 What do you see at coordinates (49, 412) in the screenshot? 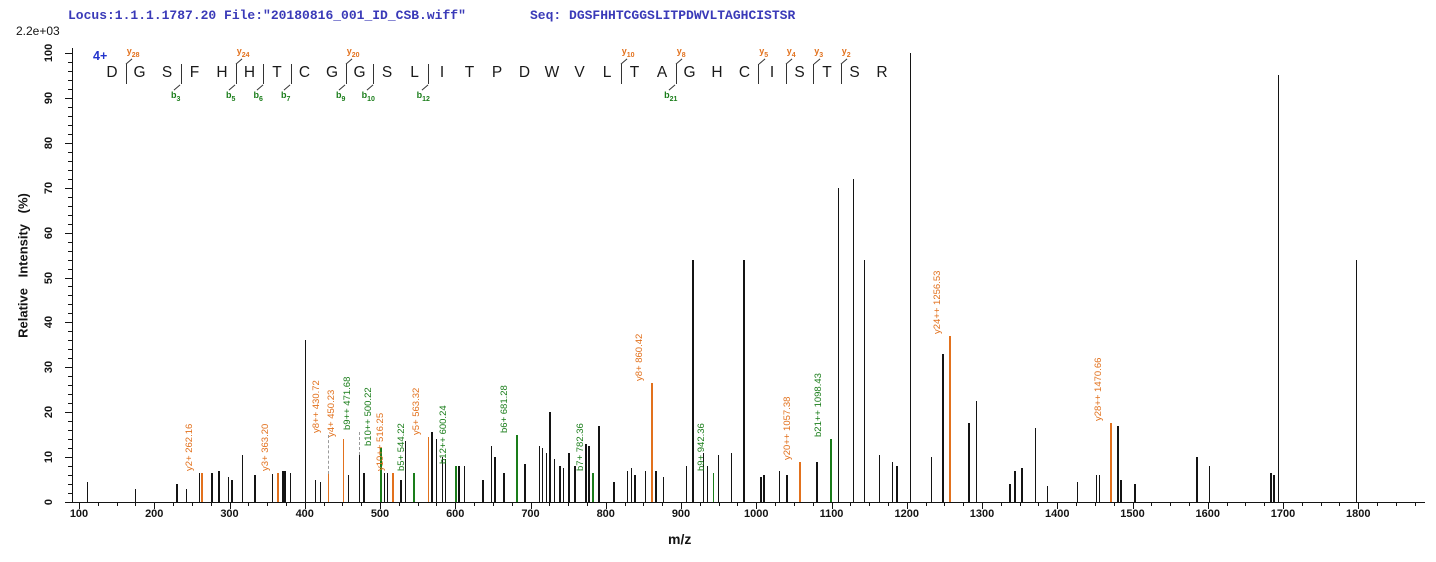
I see `y-tick-label: 20` at bounding box center [49, 412].